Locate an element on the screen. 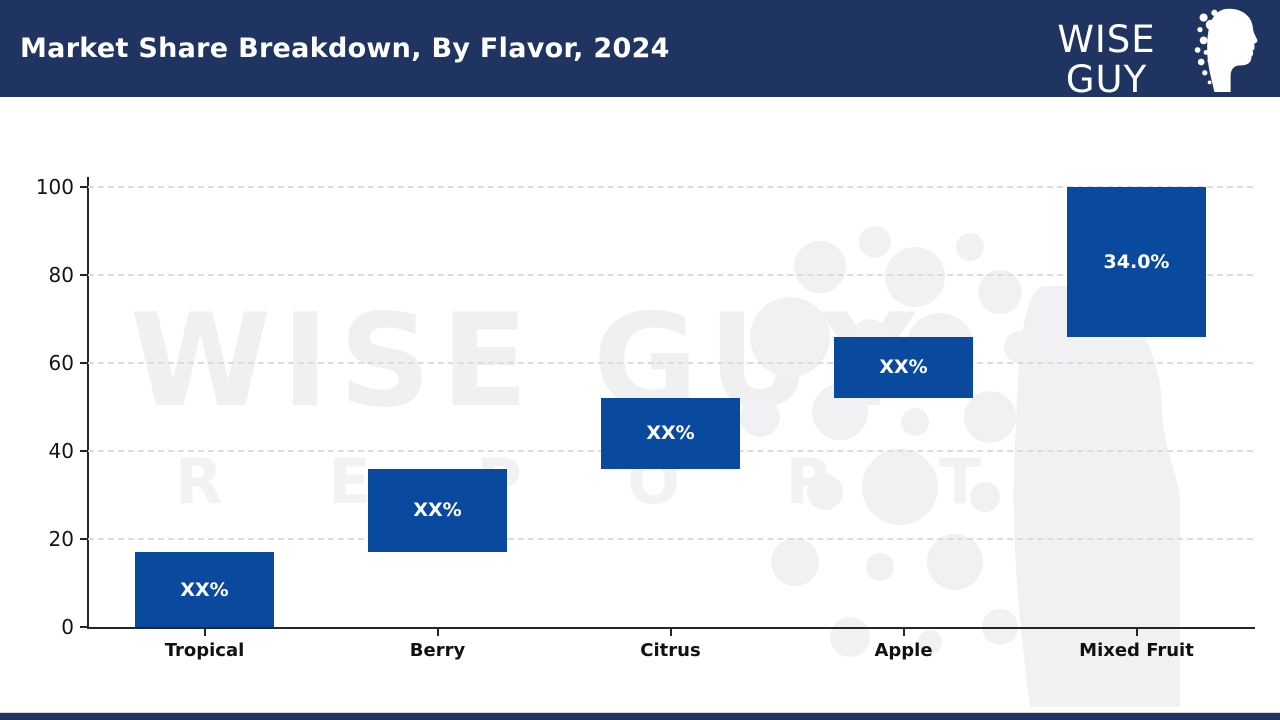  bar-apple: XX% is located at coordinates (903, 367).